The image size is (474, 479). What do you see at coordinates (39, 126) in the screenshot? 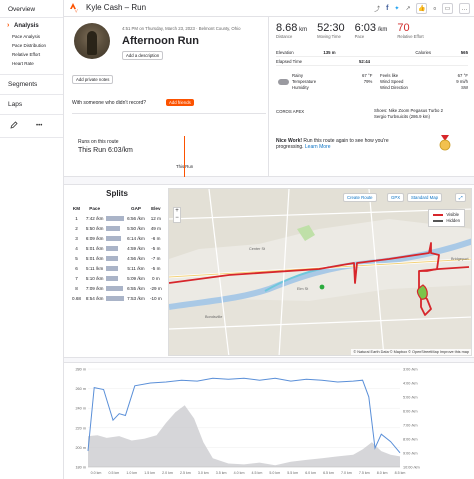
I see `more-options-button: •••` at bounding box center [39, 126].